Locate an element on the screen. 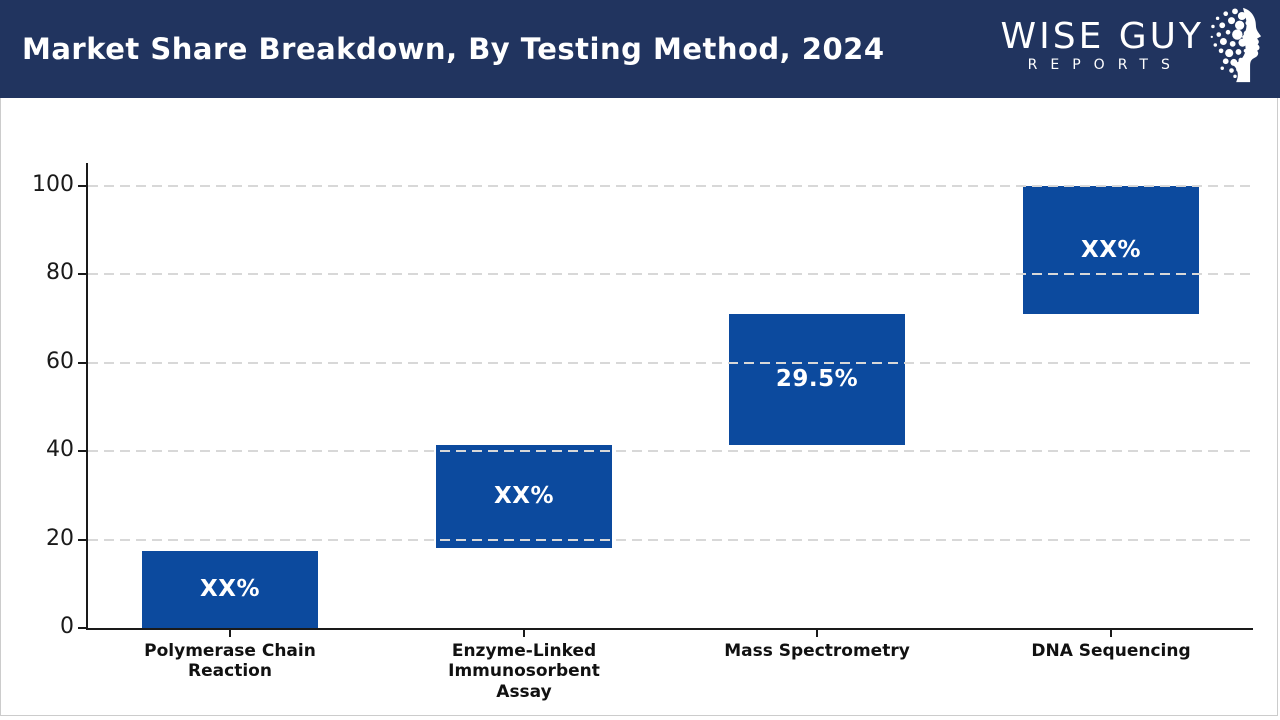 This screenshot has width=1280, height=720. bar-value-label: 29.5% is located at coordinates (817, 379).